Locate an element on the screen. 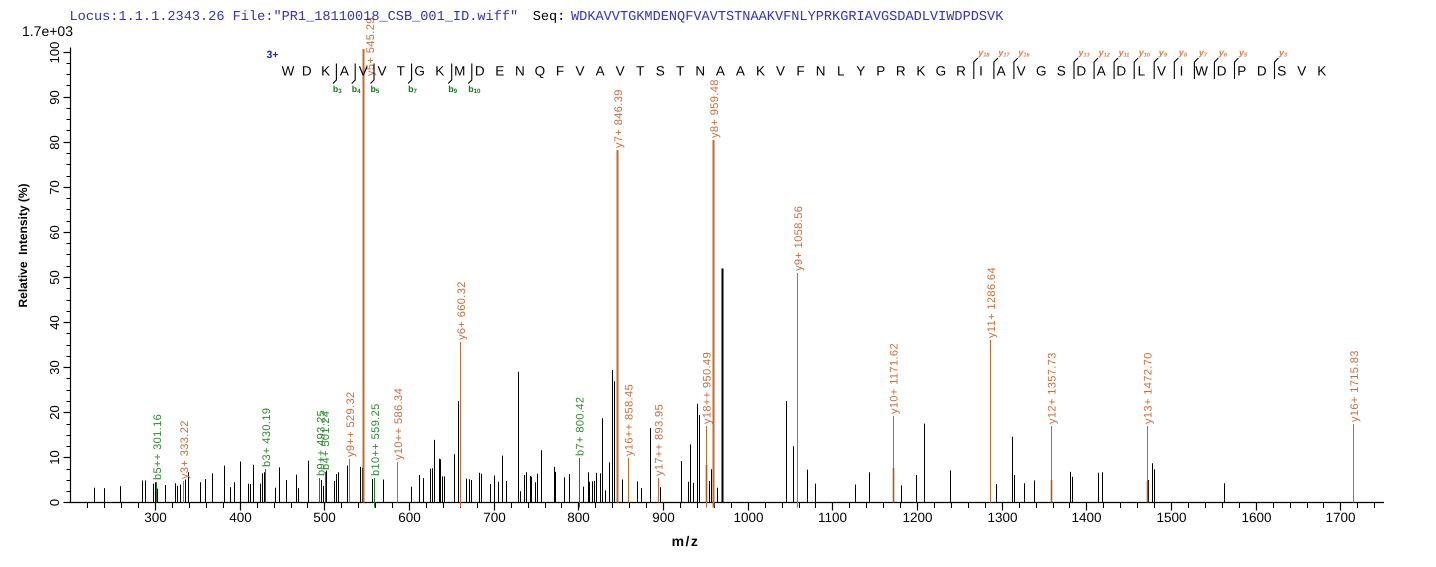 This screenshot has height=567, width=1436. svg-text: 100 is located at coordinates (54, 53).